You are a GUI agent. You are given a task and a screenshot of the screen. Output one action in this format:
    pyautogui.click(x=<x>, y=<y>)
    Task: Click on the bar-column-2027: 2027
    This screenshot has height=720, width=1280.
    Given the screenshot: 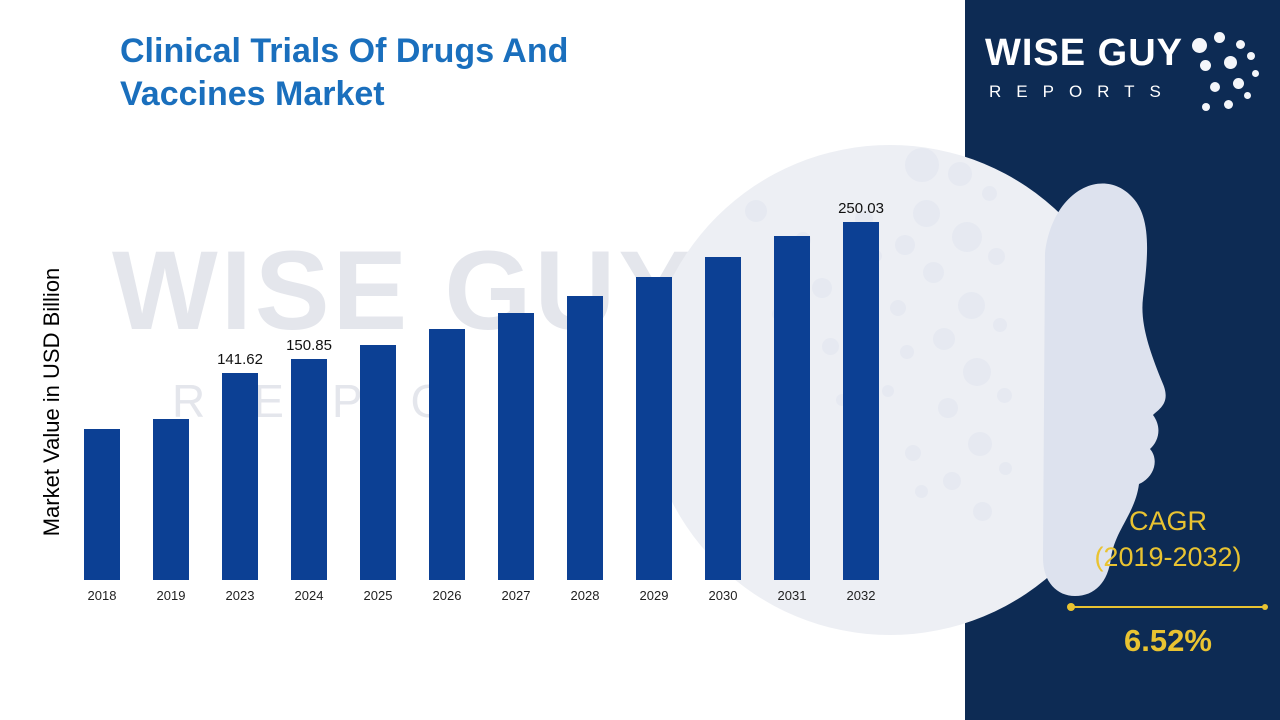 What is the action you would take?
    pyautogui.click(x=516, y=401)
    